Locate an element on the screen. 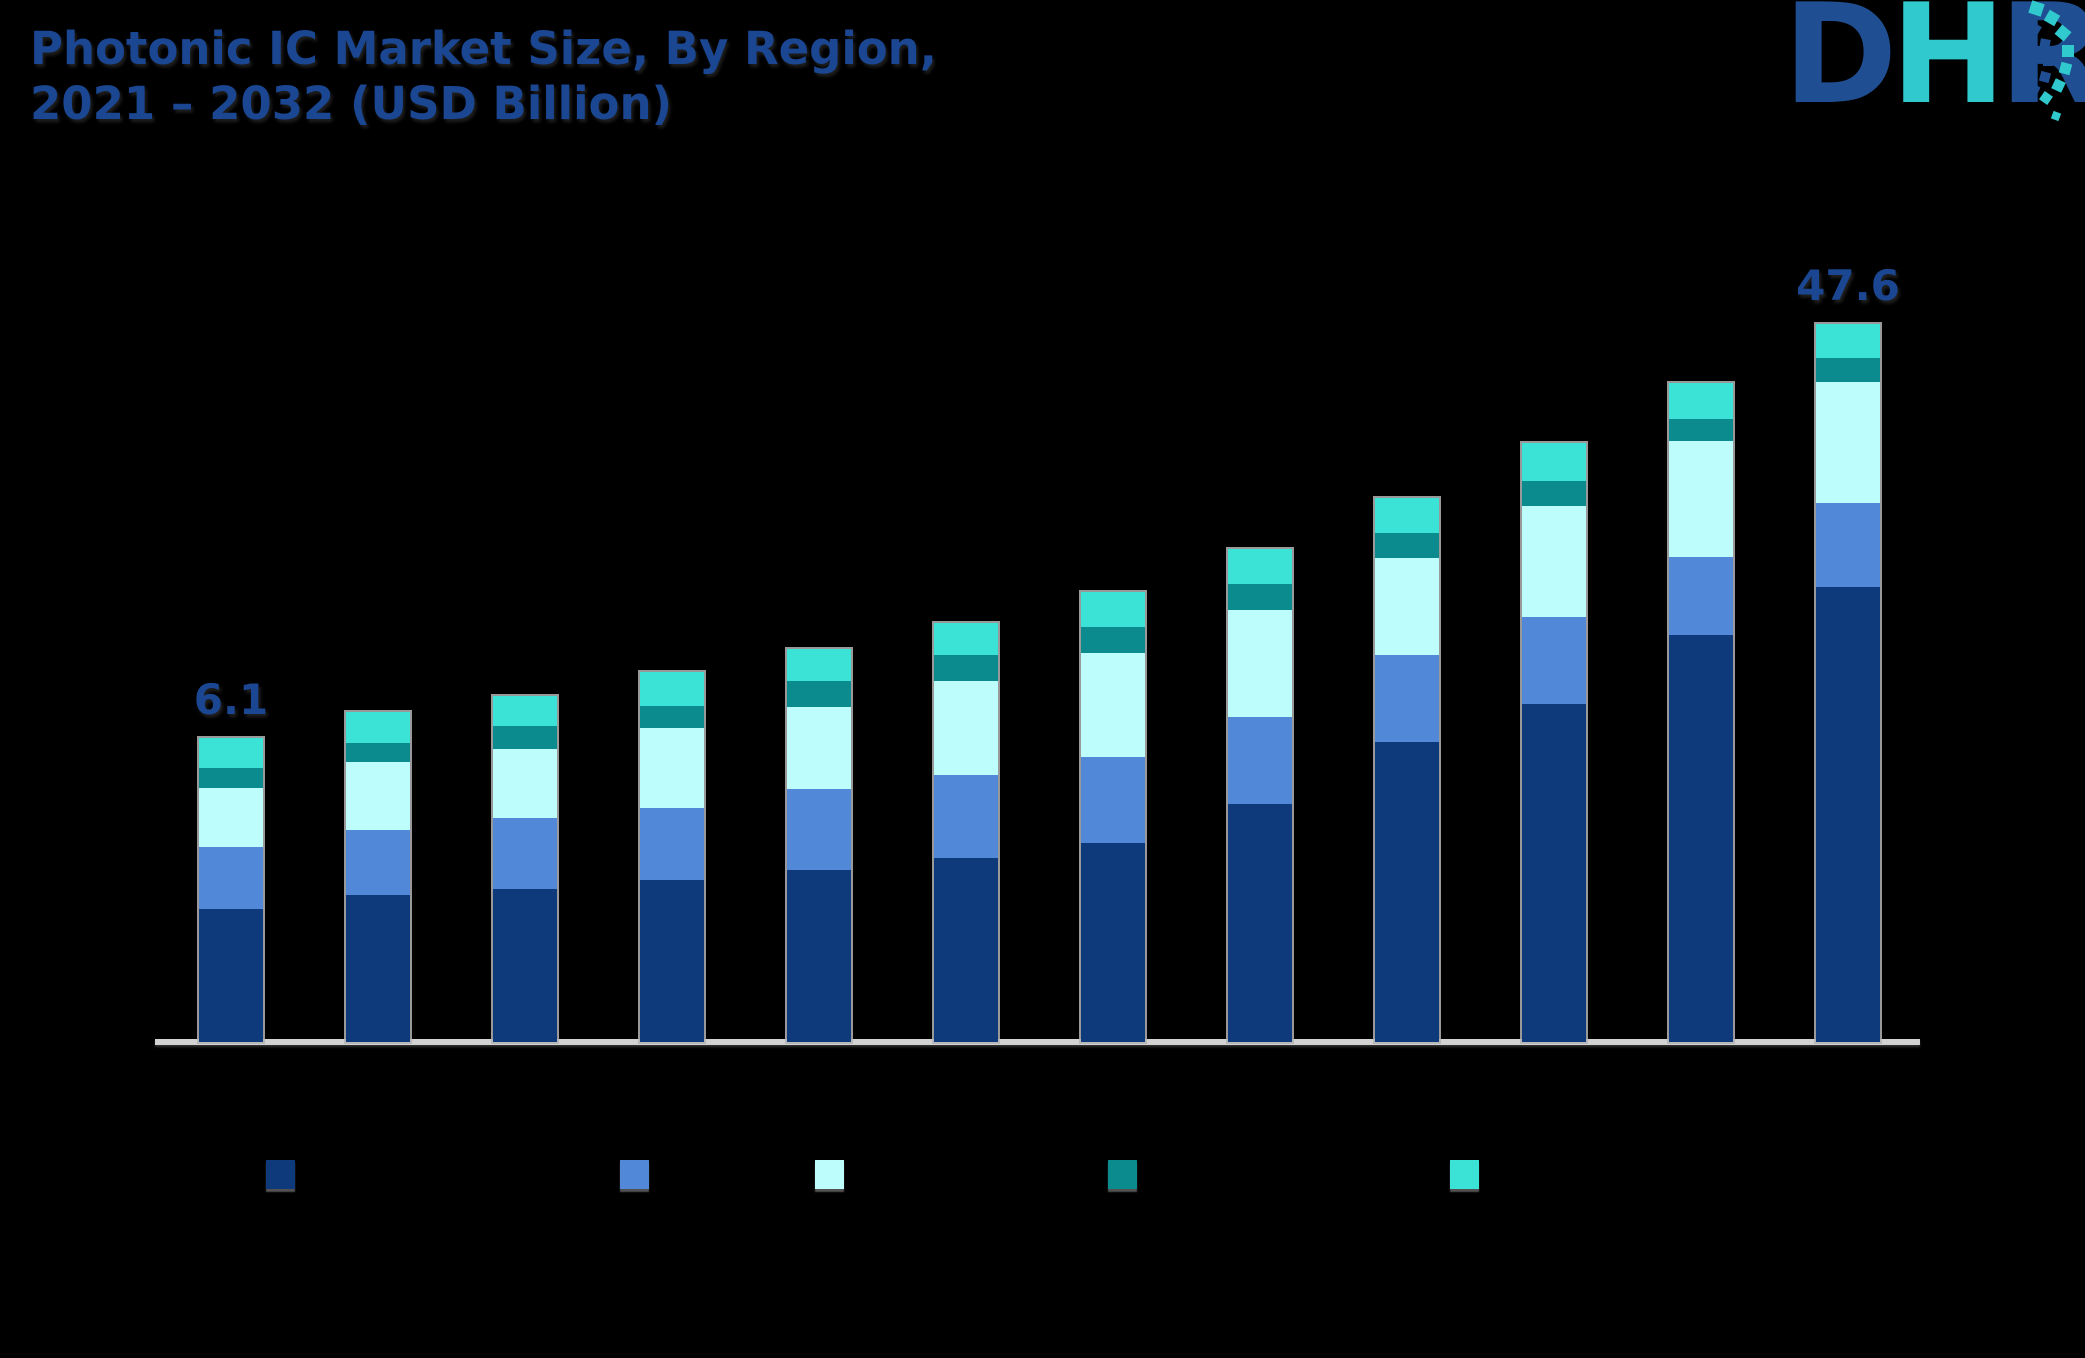 This screenshot has height=1358, width=2085. bar-2028-segment-5-turquoise is located at coordinates (1260, 566).